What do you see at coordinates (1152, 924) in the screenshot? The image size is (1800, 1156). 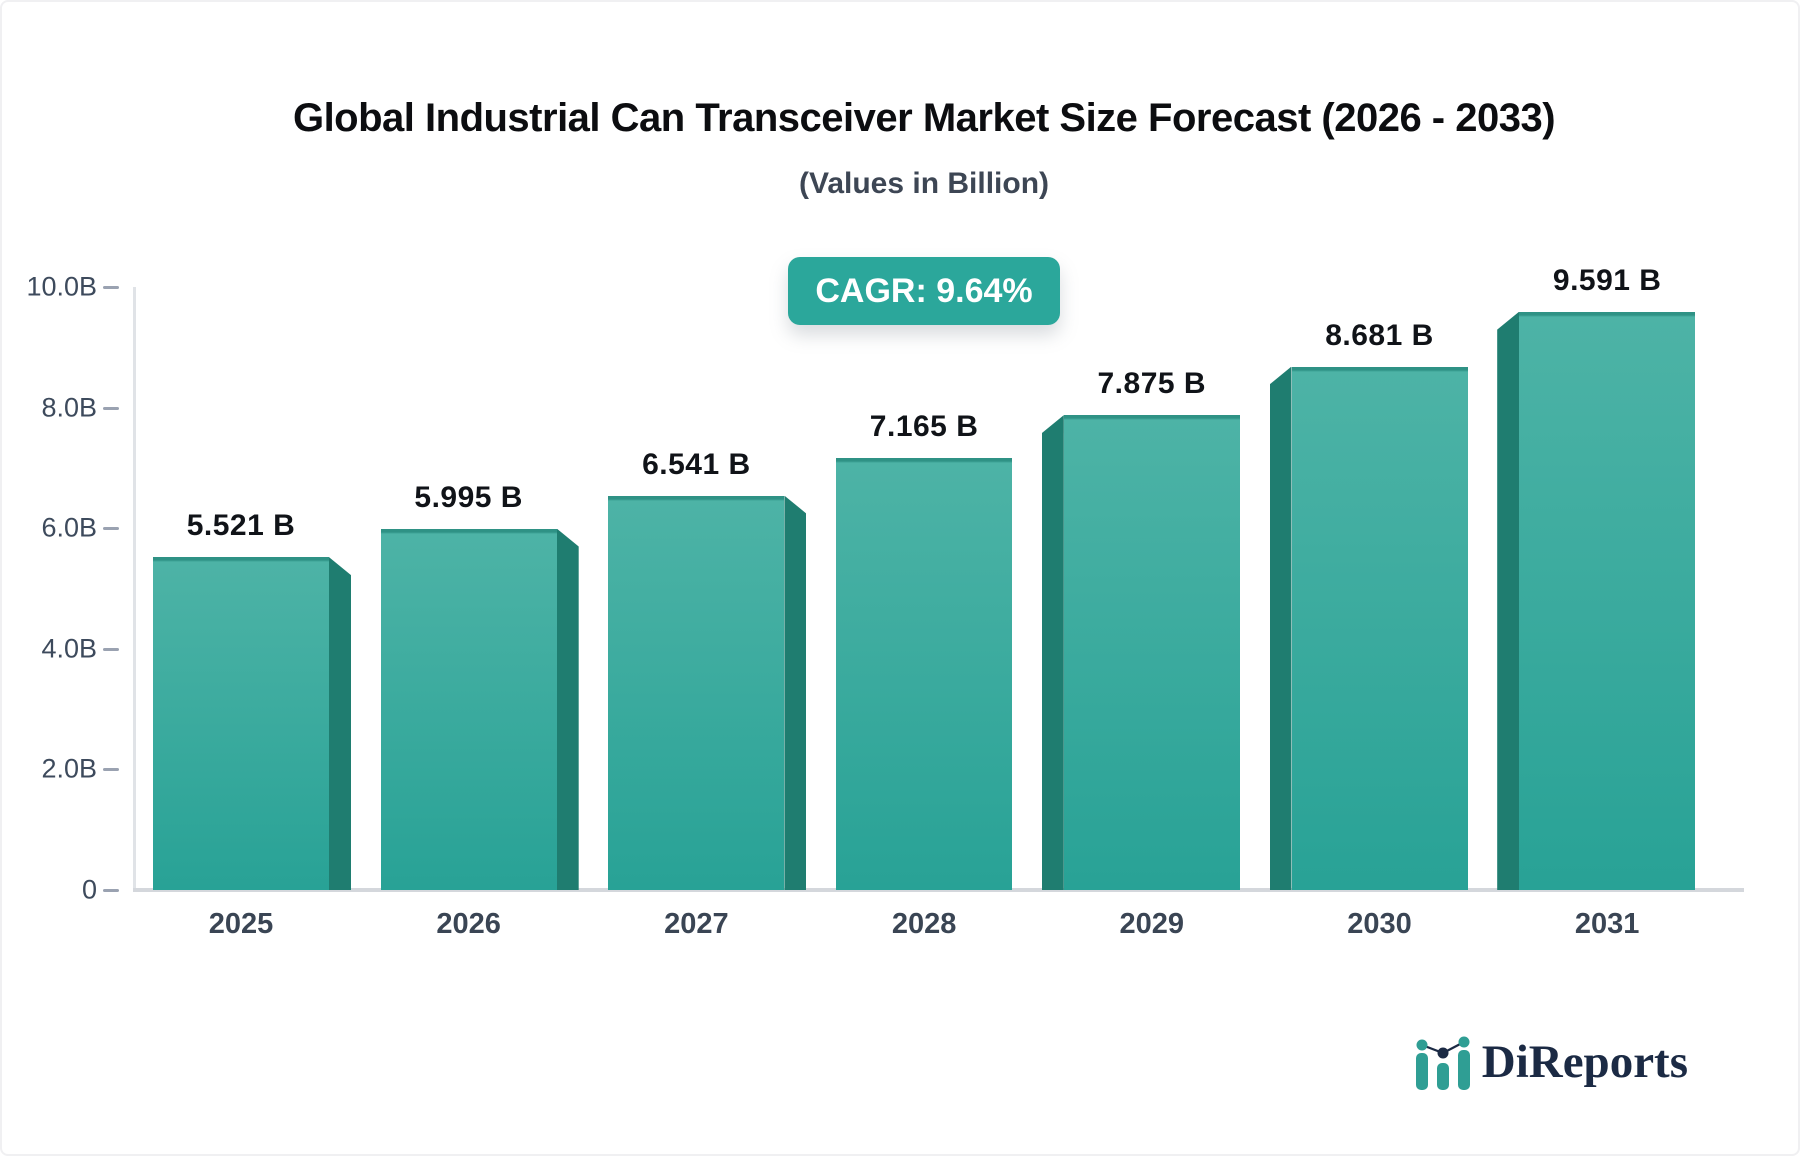 I see `x-tick-label: 2029` at bounding box center [1152, 924].